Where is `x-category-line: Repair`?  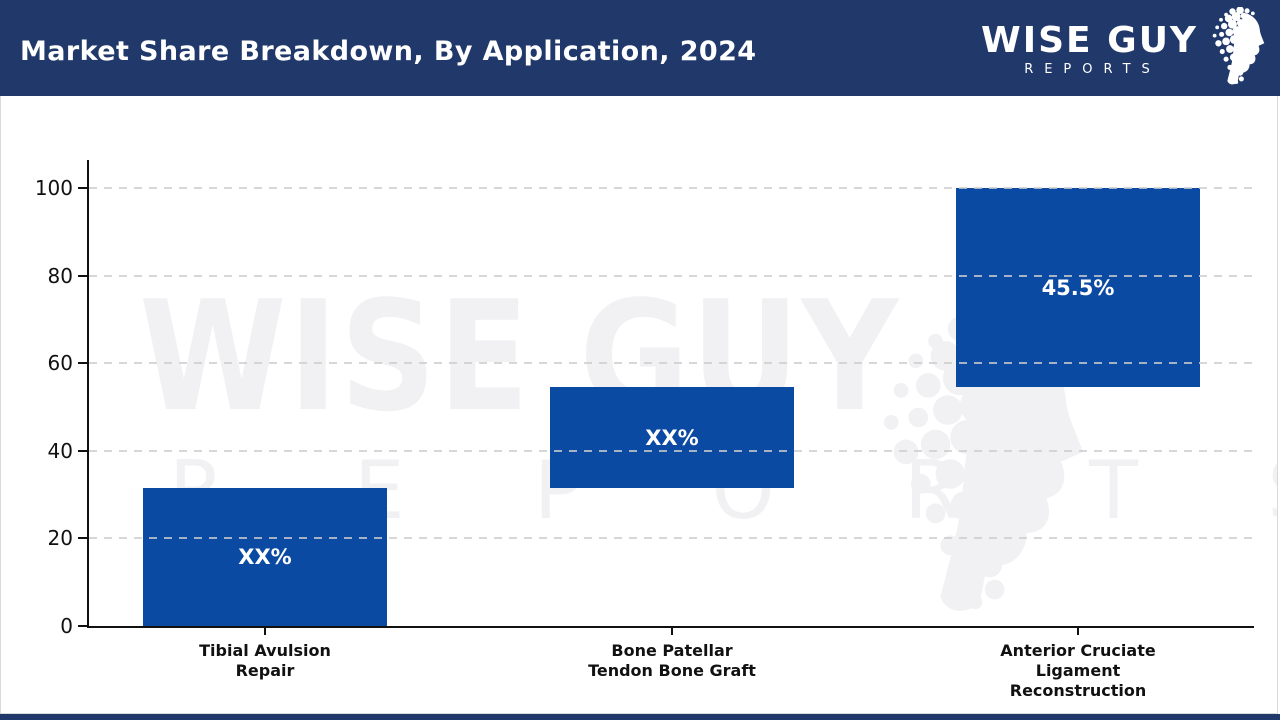
x-category-line: Repair is located at coordinates (265, 670).